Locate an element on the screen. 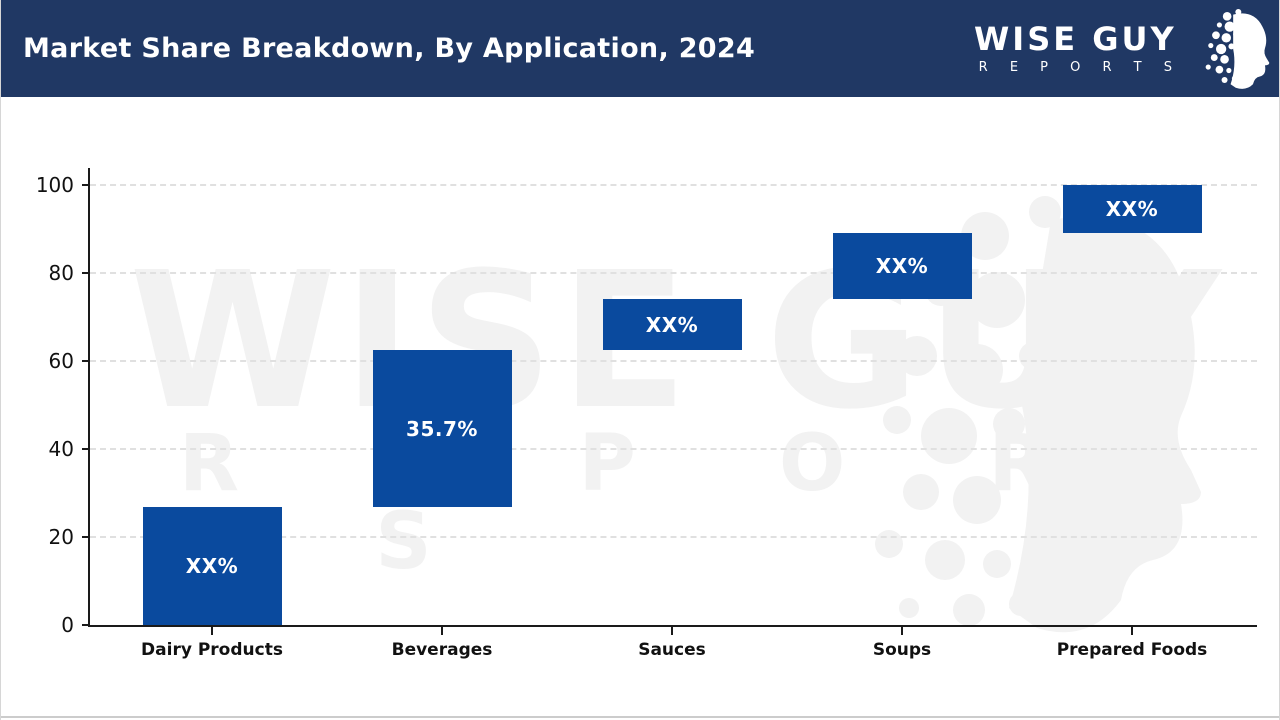 The width and height of the screenshot is (1280, 720). x-tick-label: Sauces is located at coordinates (672, 650).